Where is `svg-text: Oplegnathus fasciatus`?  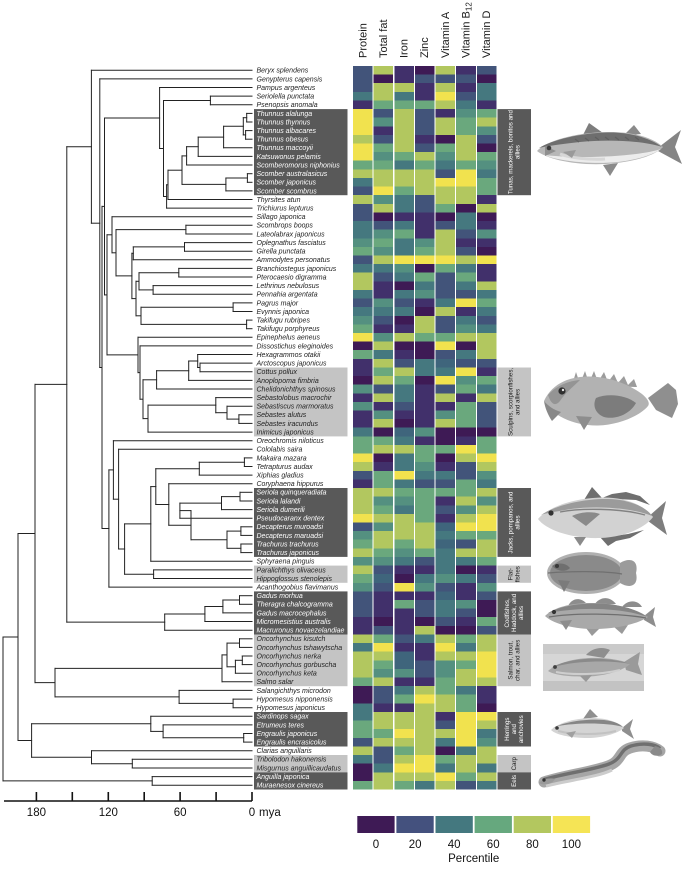 svg-text: Oplegnathus fasciatus is located at coordinates (292, 243).